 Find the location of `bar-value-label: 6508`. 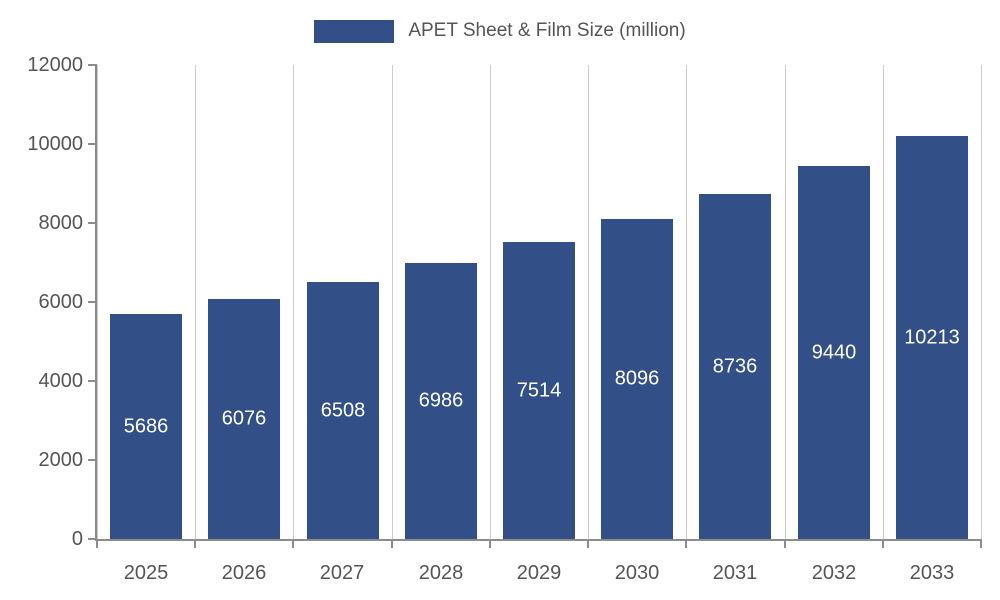

bar-value-label: 6508 is located at coordinates (343, 410).